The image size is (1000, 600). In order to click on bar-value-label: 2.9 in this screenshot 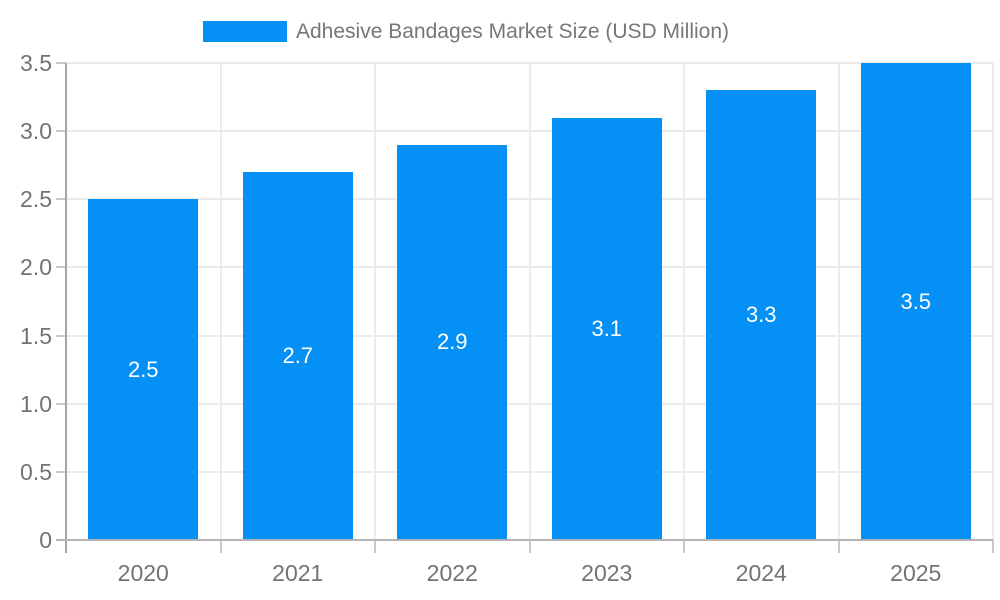, I will do `click(452, 342)`.